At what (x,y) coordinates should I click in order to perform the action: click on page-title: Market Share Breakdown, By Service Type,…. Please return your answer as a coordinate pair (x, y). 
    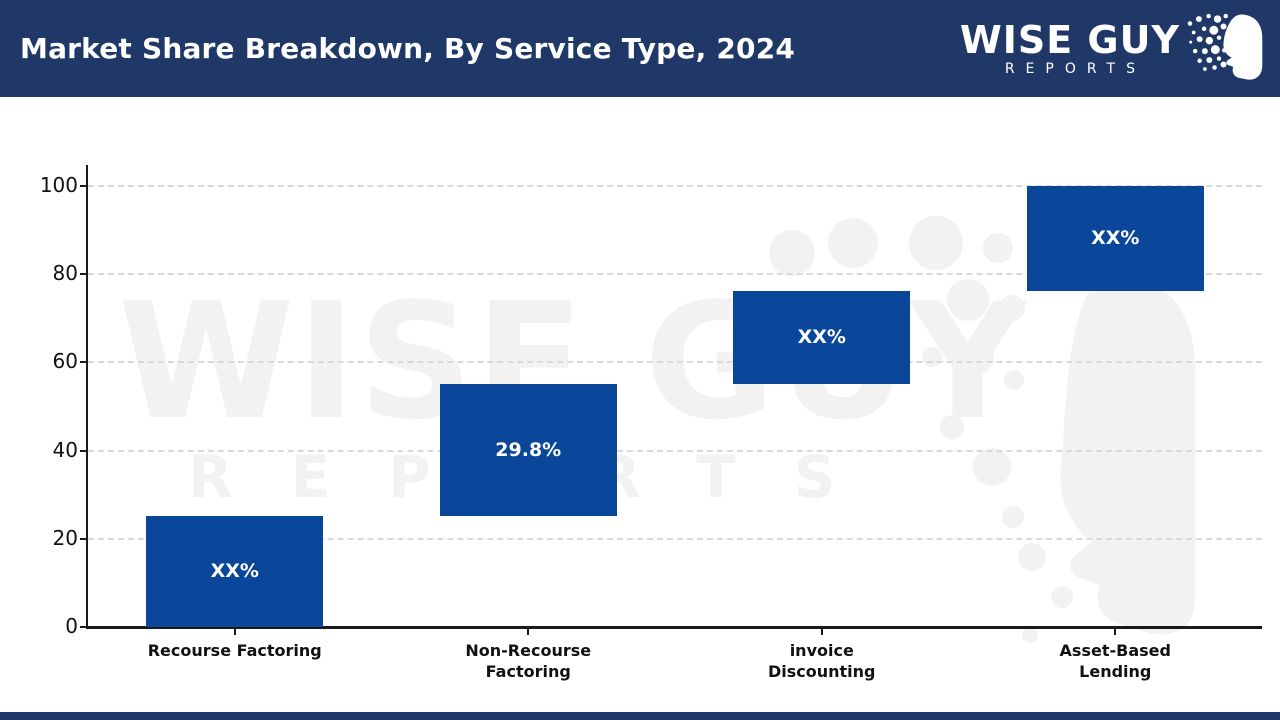
    Looking at the image, I should click on (408, 48).